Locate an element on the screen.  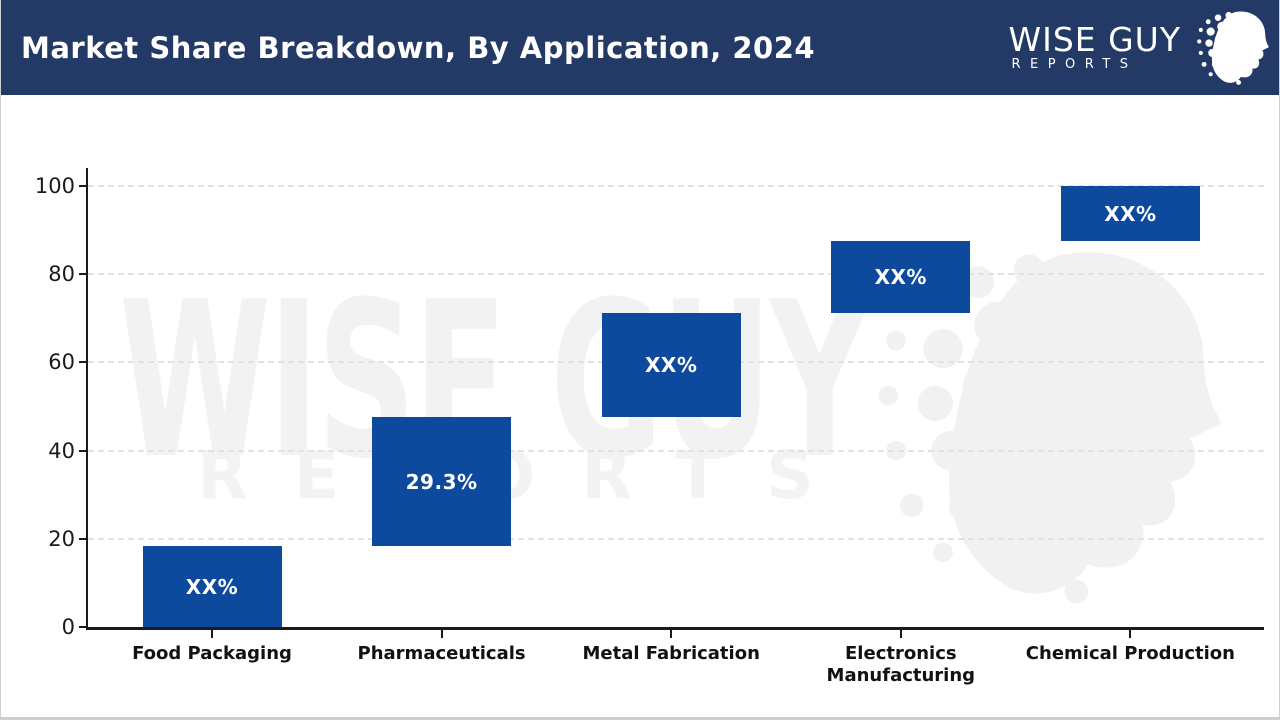
bar-value-label: 29.3% is located at coordinates (441, 481).